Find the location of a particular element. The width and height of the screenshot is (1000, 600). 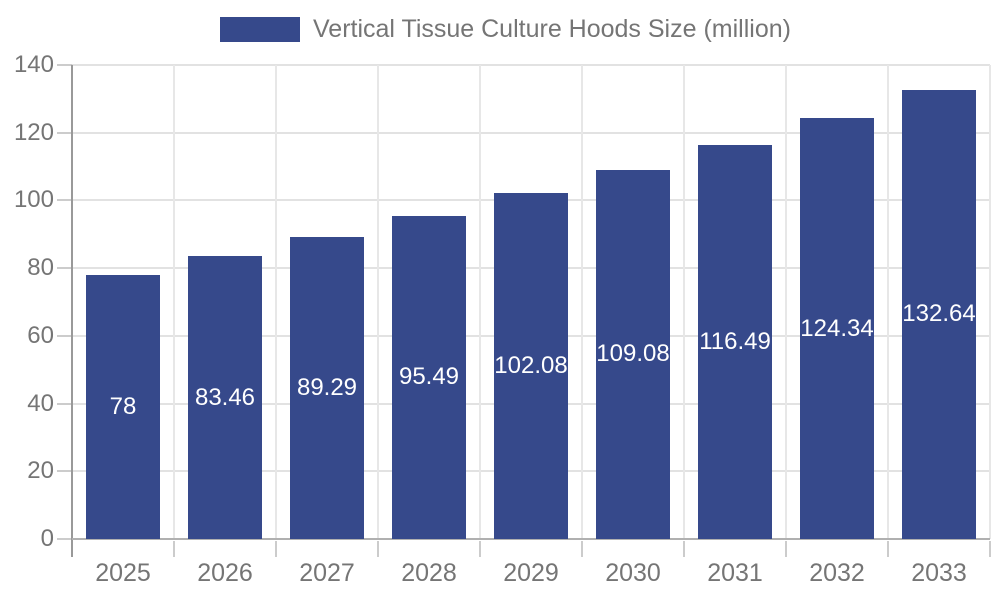

bar-2030 is located at coordinates (633, 354).